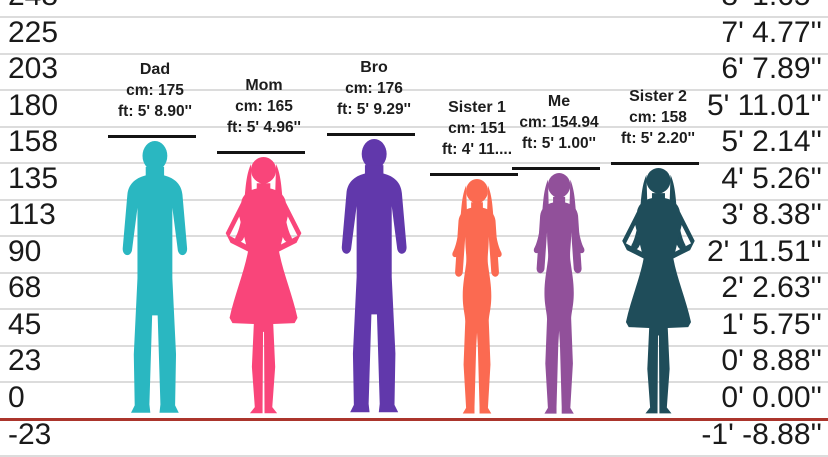 The height and width of the screenshot is (457, 828). Describe the element at coordinates (25, 324) in the screenshot. I see `axis-label-cm: 45` at that location.